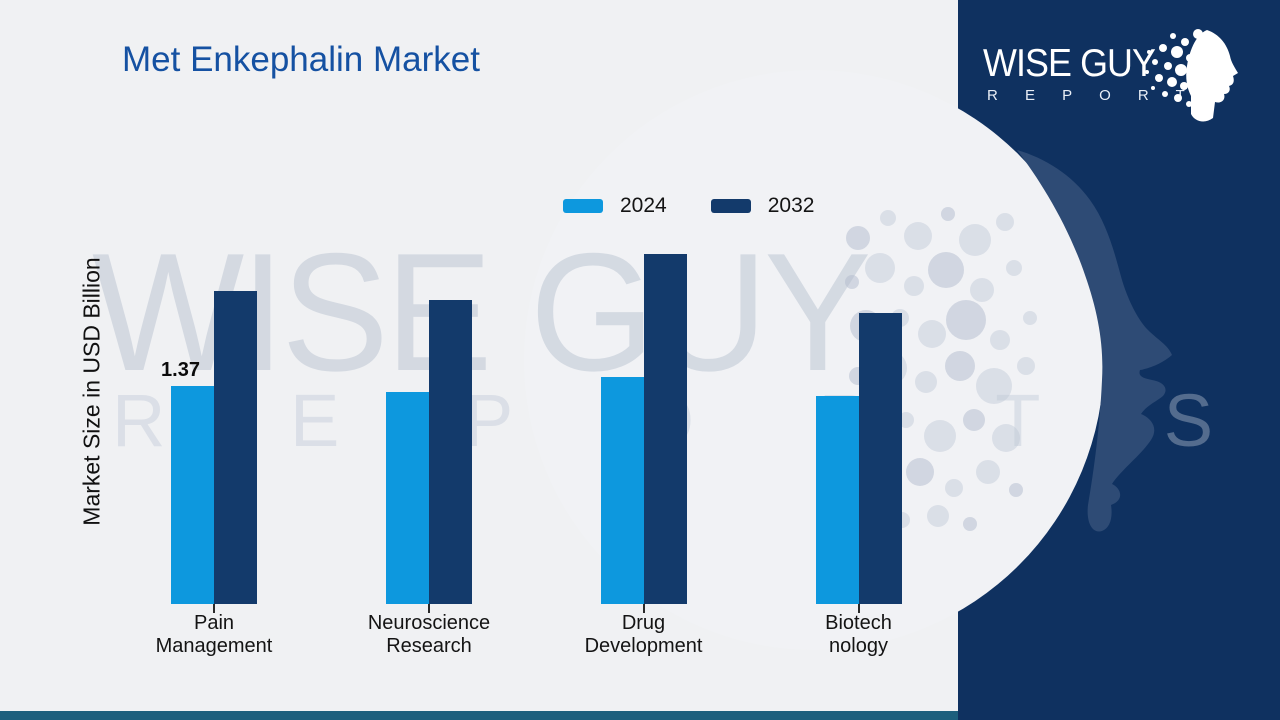  What do you see at coordinates (1191, 75) in the screenshot?
I see `brand-face-icon` at bounding box center [1191, 75].